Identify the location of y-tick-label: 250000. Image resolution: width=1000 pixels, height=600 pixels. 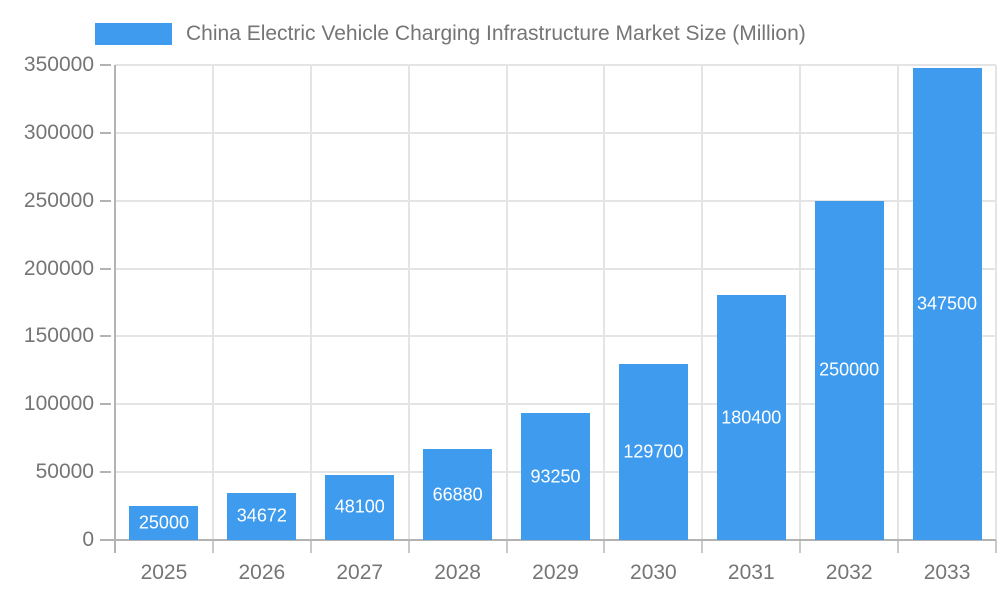
(58, 200).